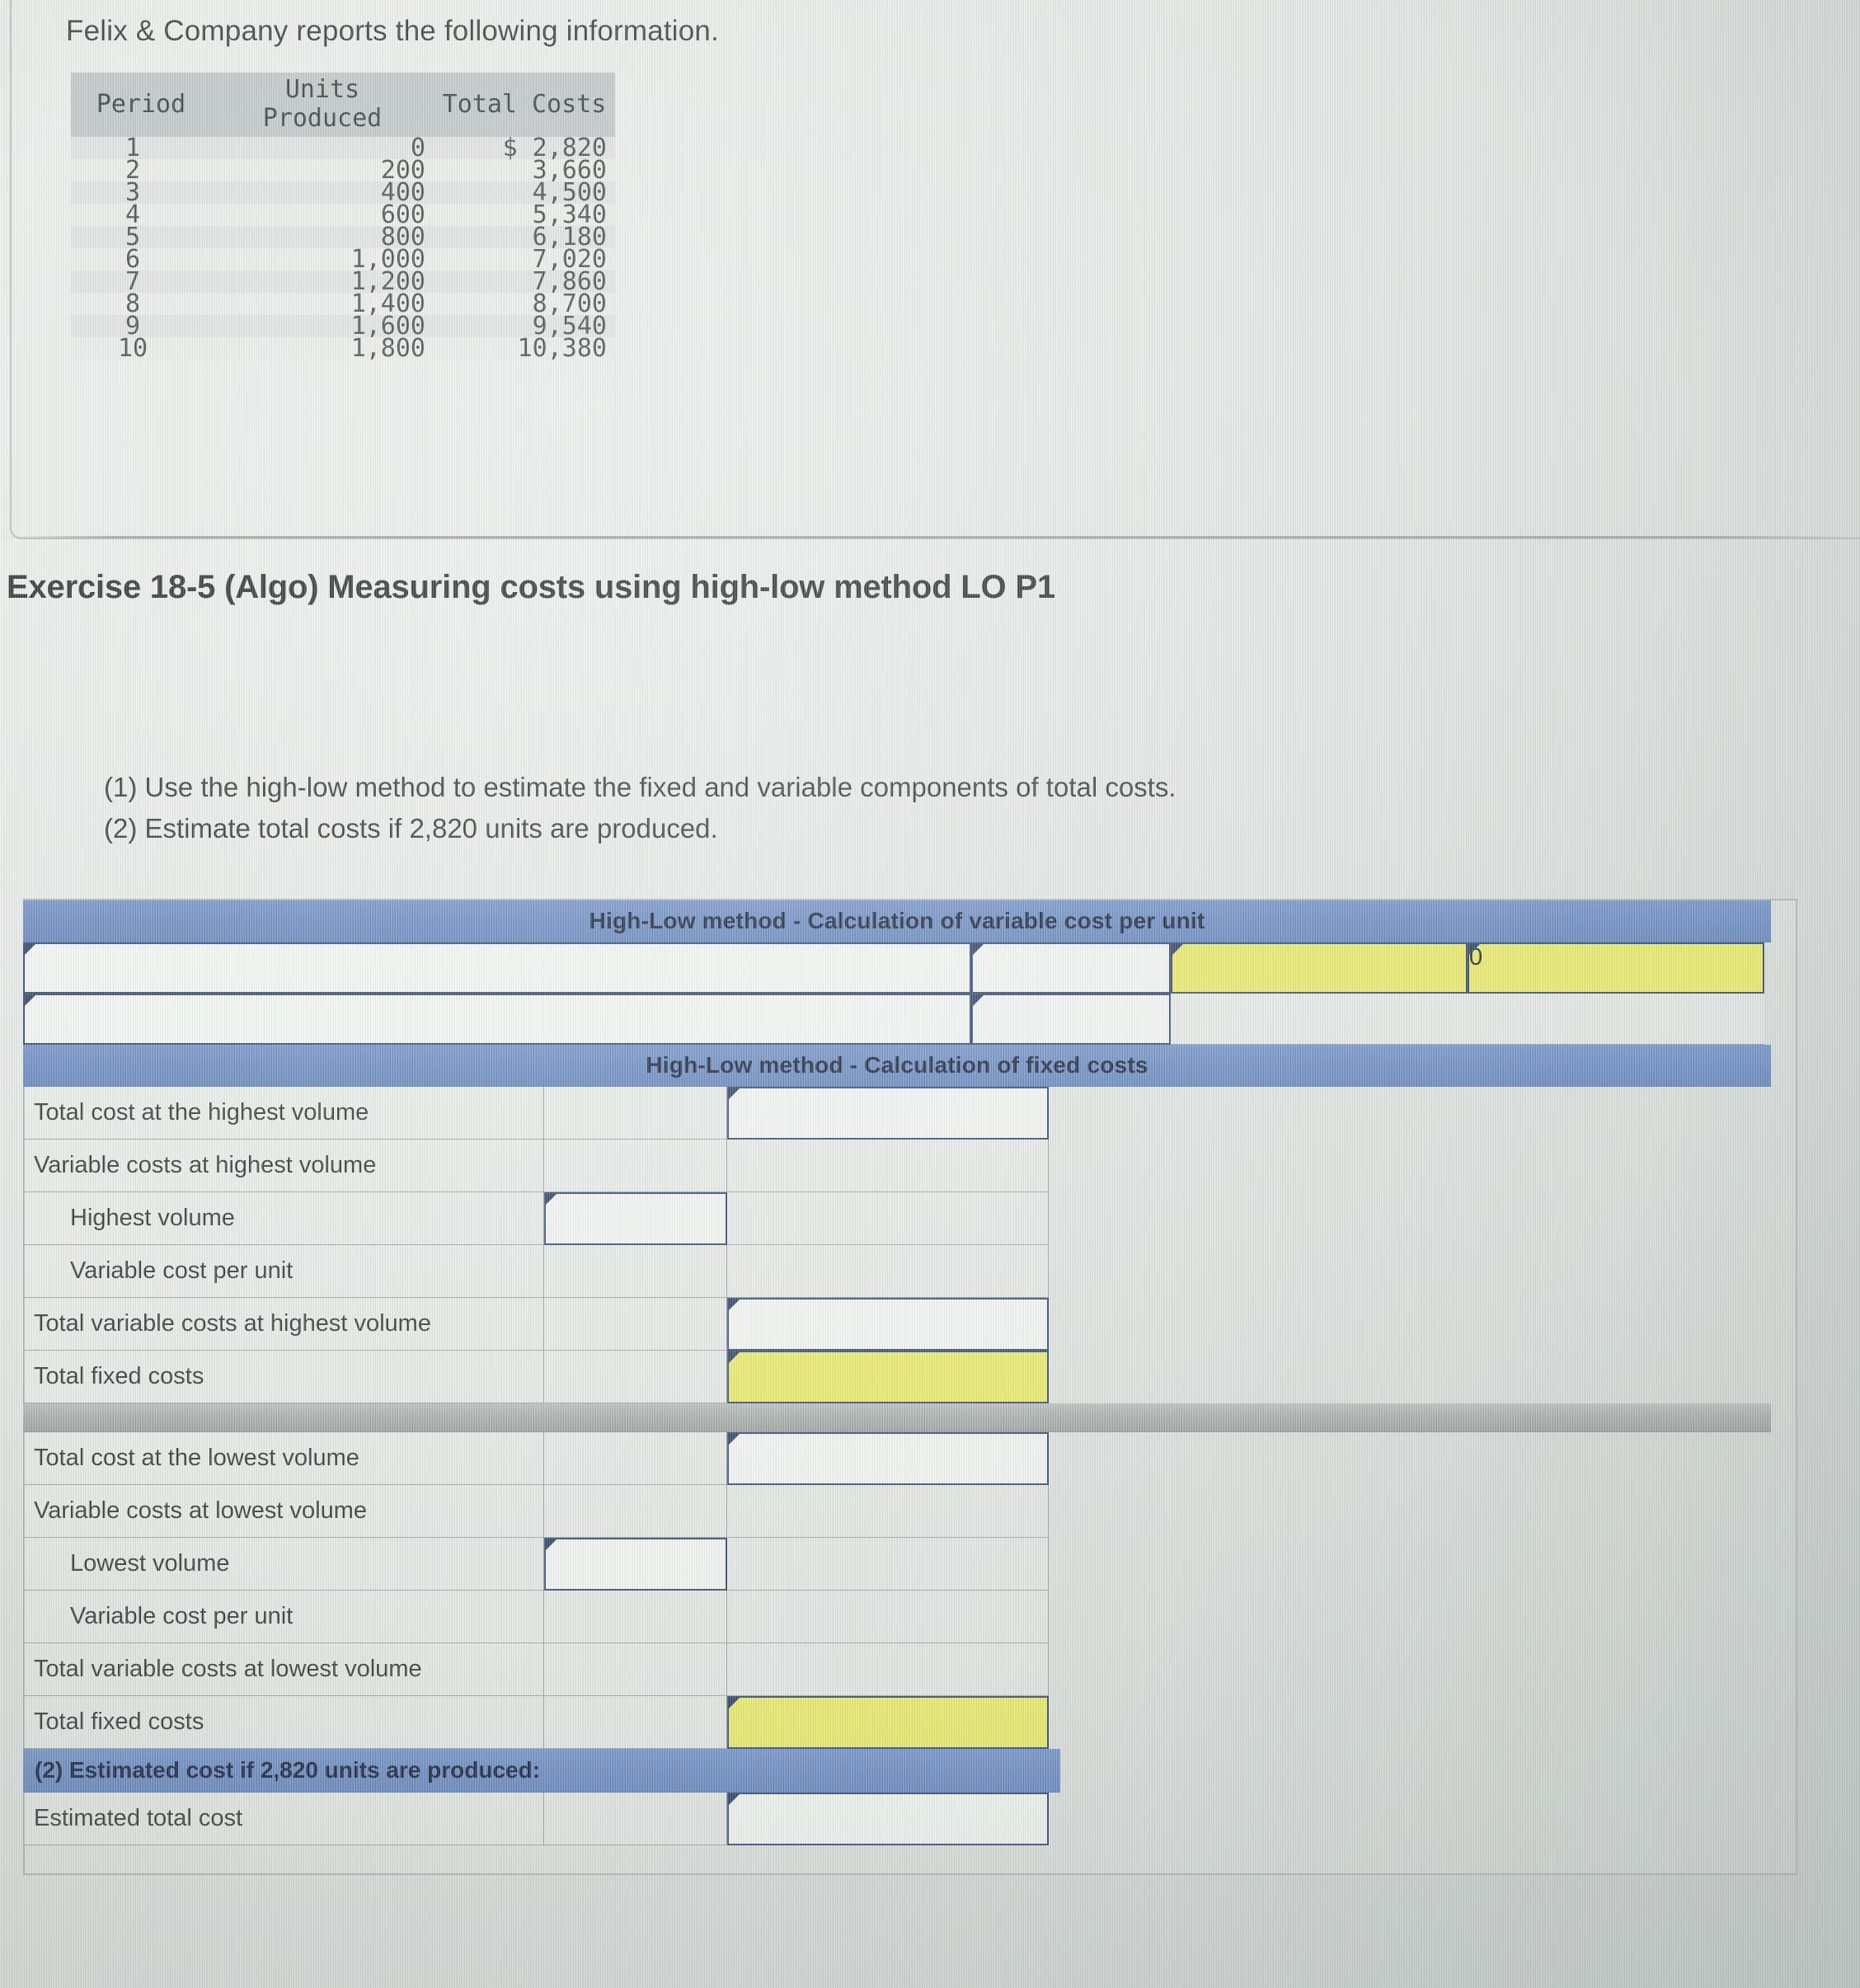 This screenshot has width=1860, height=1988. I want to click on column-header-period: Period, so click(141, 105).